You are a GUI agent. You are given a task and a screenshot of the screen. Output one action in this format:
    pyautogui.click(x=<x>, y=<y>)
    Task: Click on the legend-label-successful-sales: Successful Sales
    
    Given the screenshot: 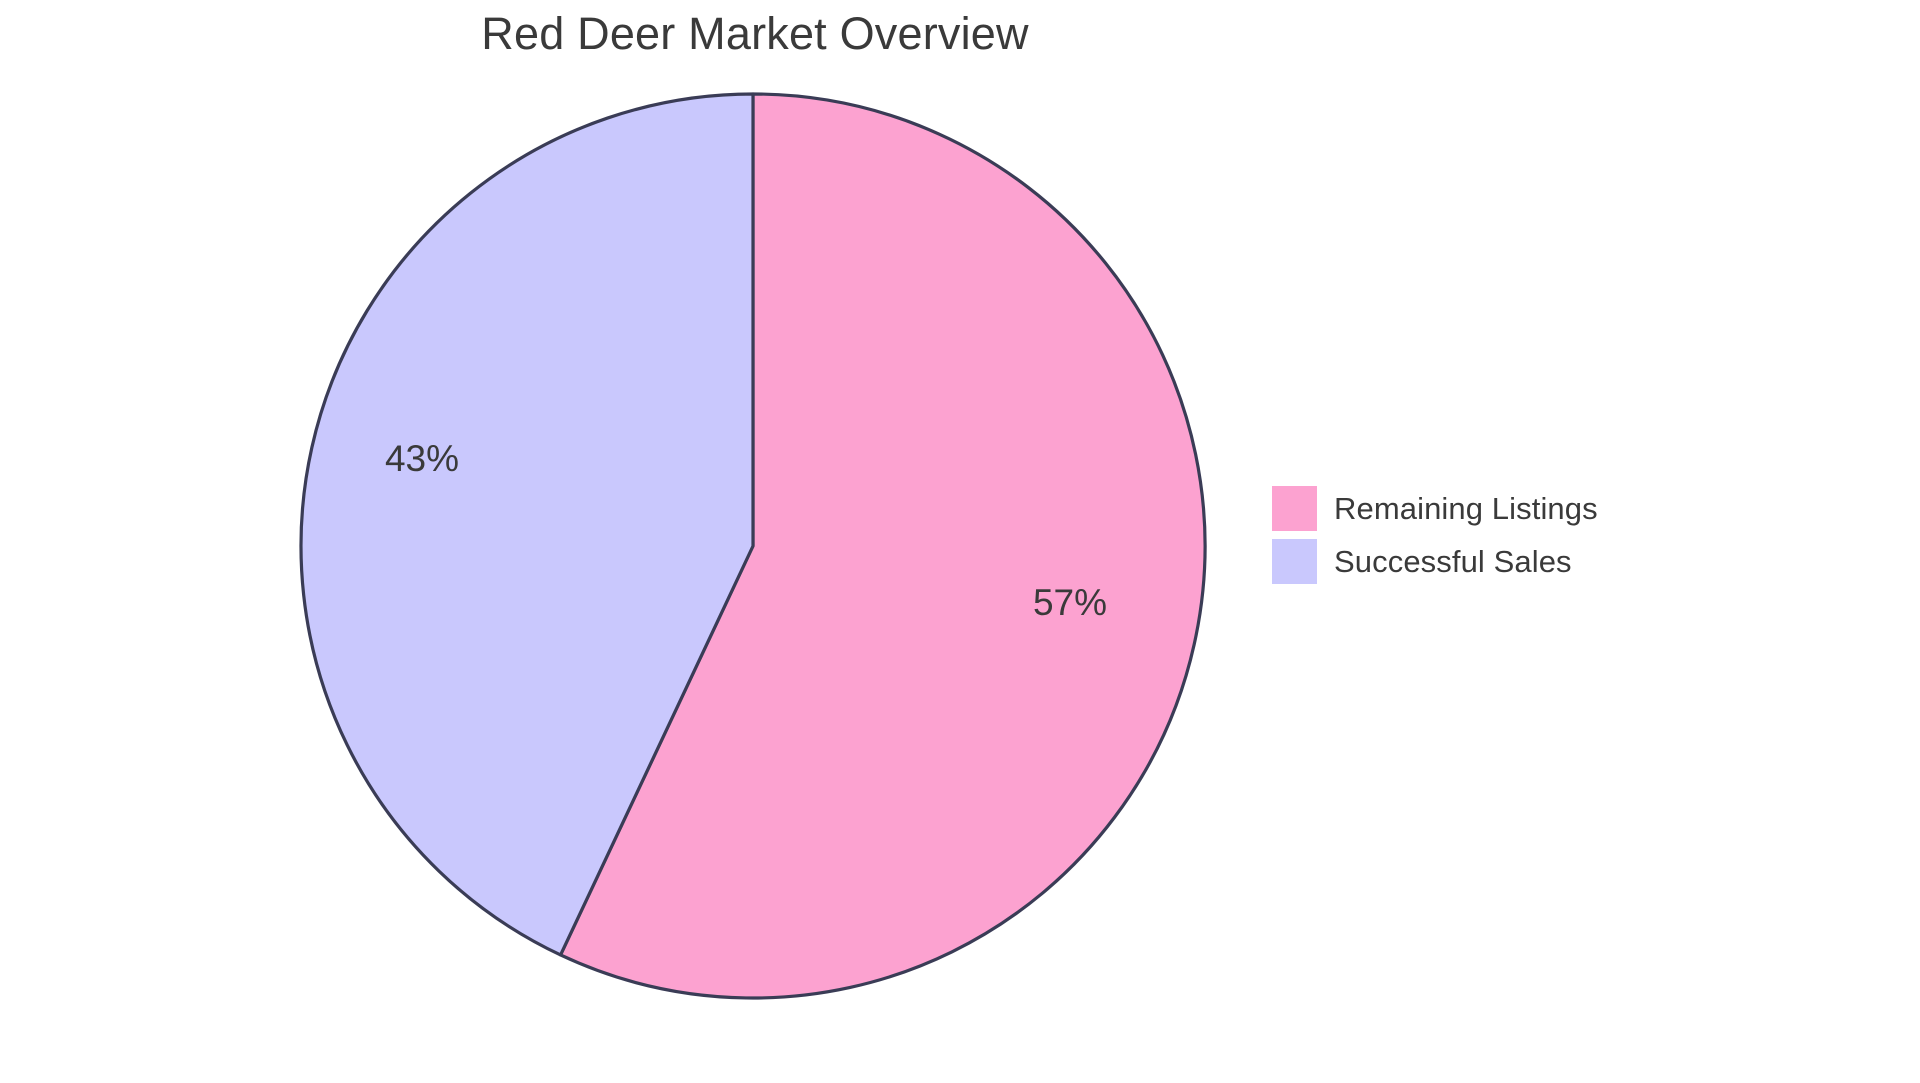 What is the action you would take?
    pyautogui.click(x=1453, y=561)
    